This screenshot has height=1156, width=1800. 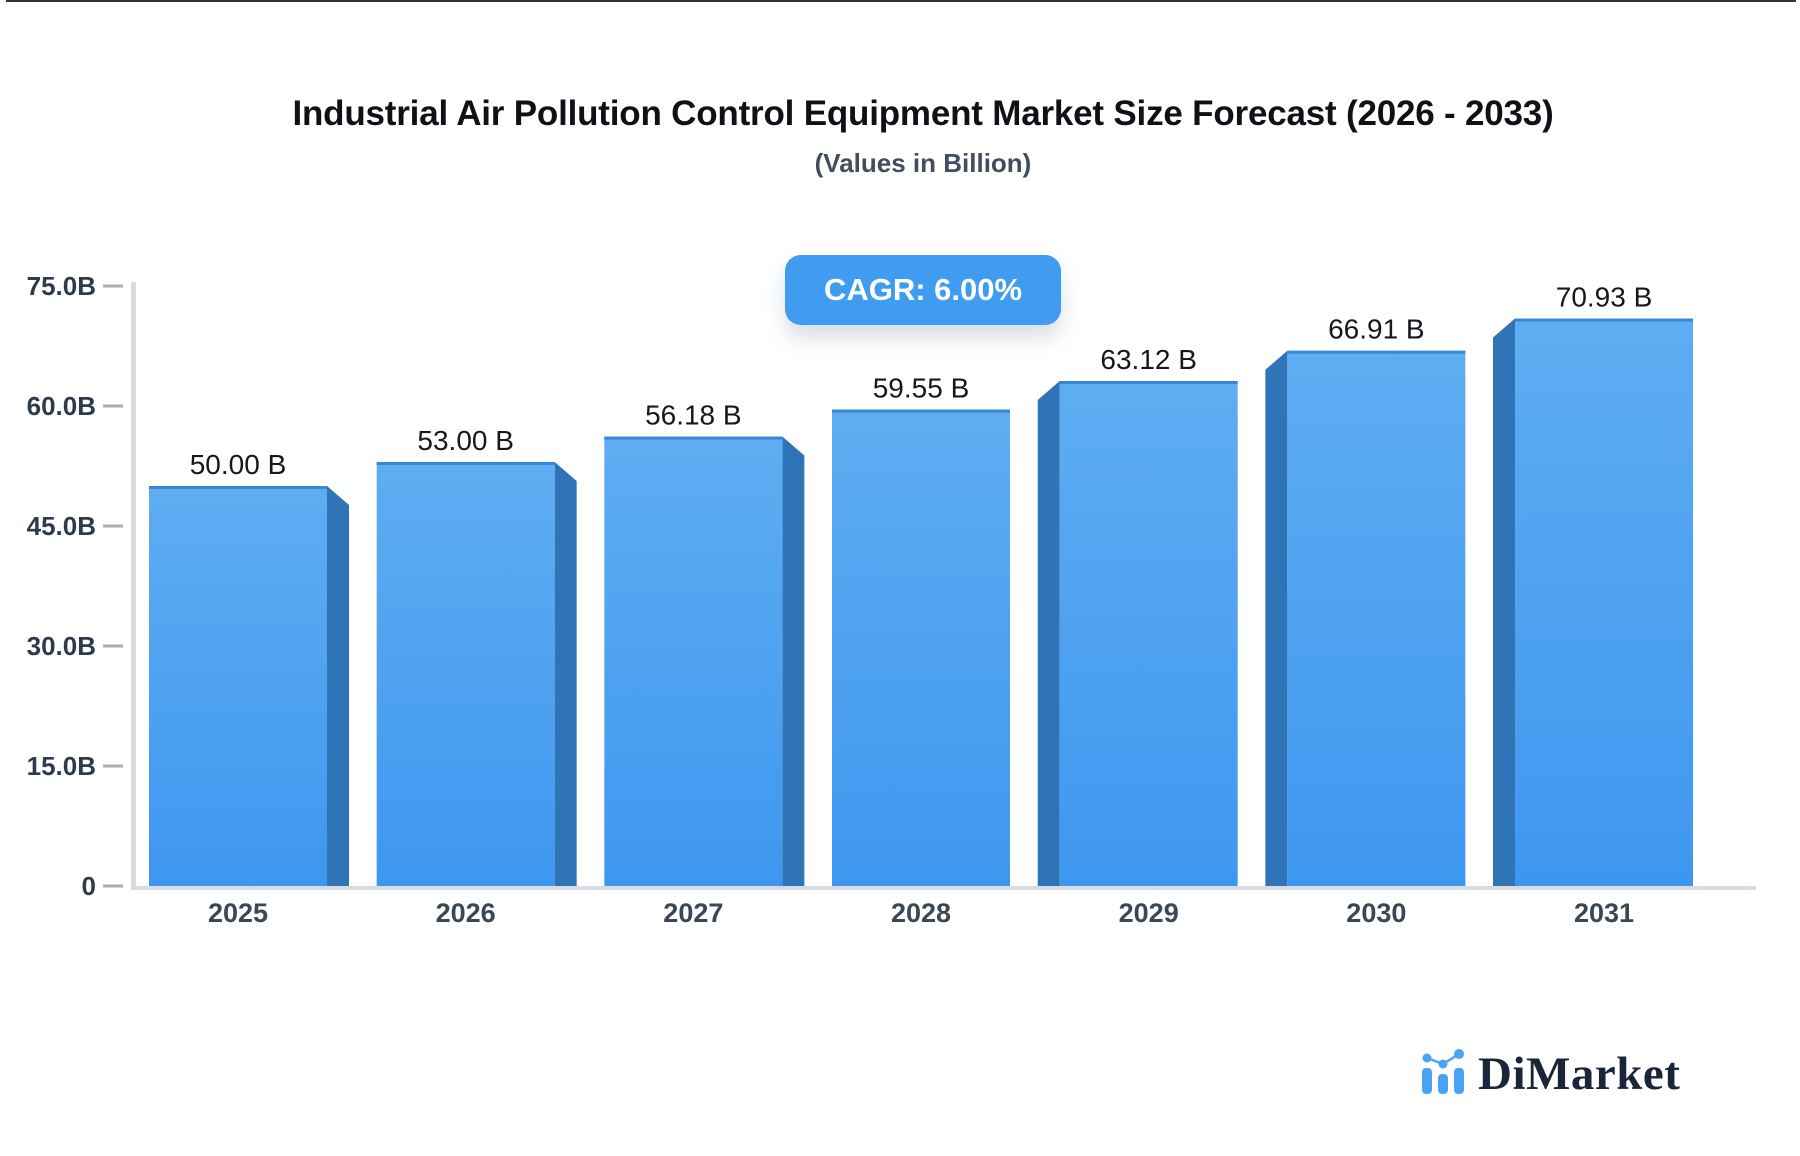 What do you see at coordinates (238, 464) in the screenshot?
I see `bar-value-label: 50.00 B` at bounding box center [238, 464].